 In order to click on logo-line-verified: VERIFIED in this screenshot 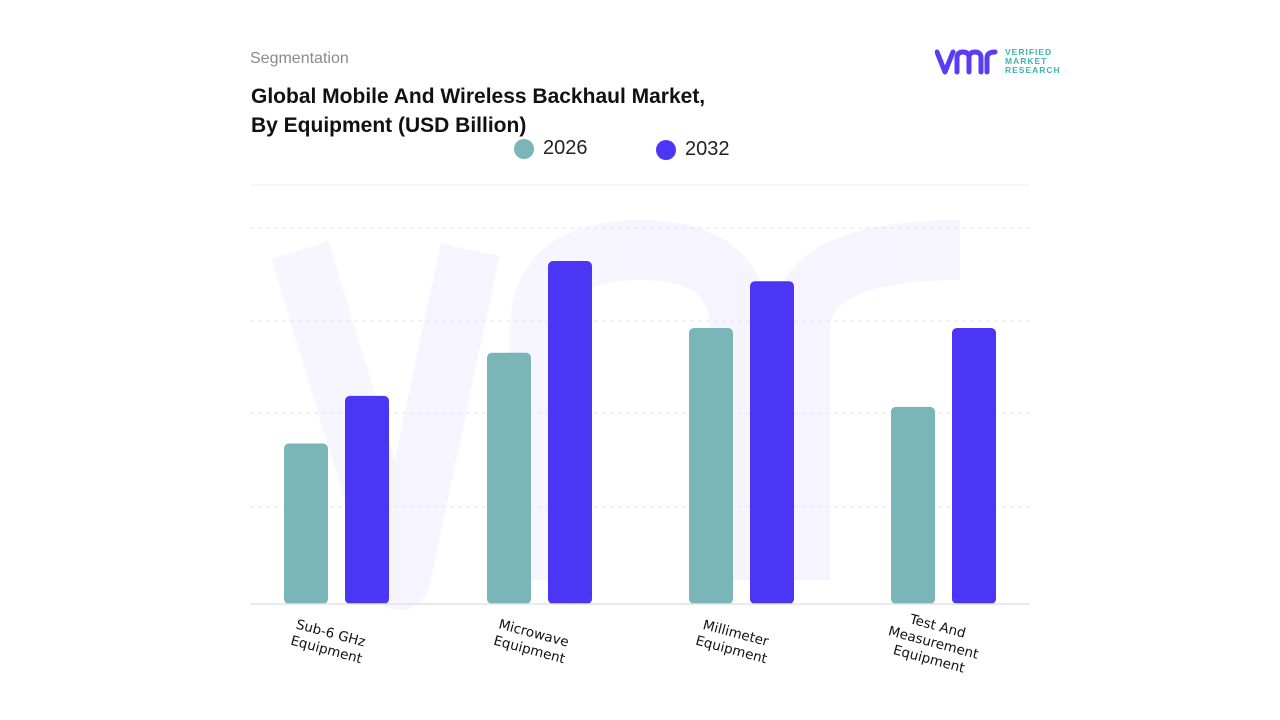, I will do `click(1029, 51)`.